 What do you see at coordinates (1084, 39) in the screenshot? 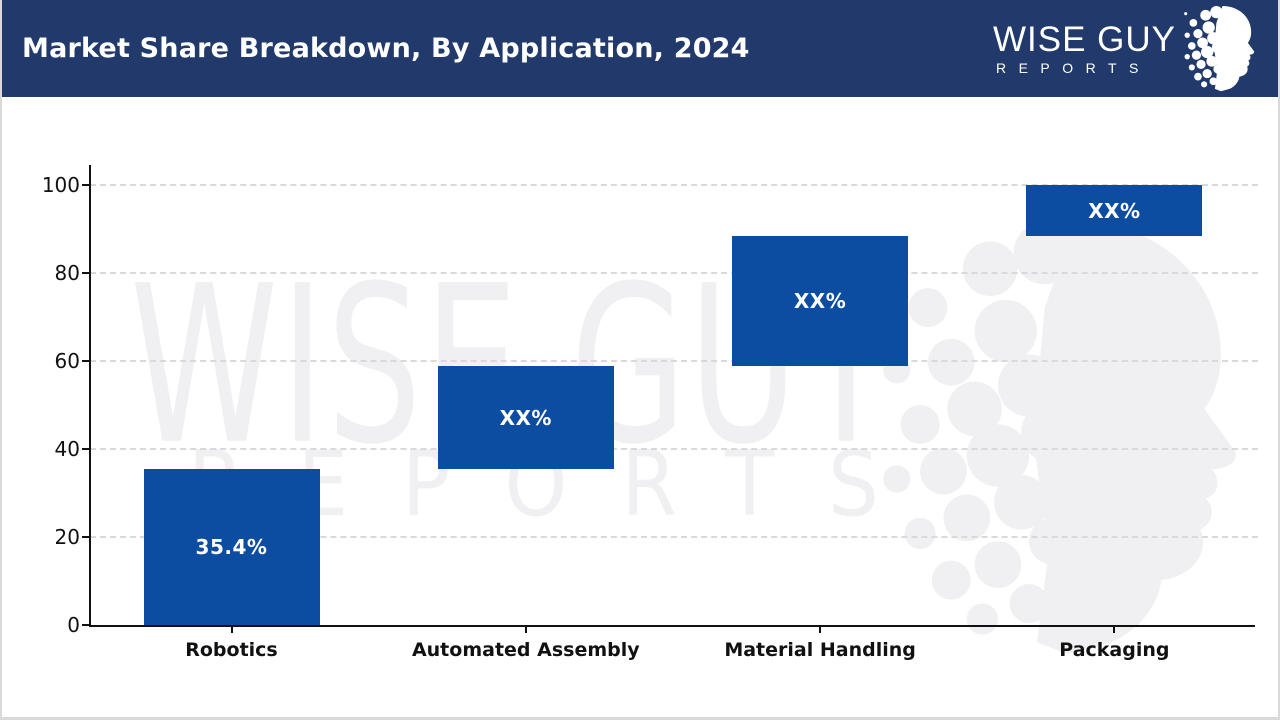
I see `logo-wordmark: WISE GUY` at bounding box center [1084, 39].